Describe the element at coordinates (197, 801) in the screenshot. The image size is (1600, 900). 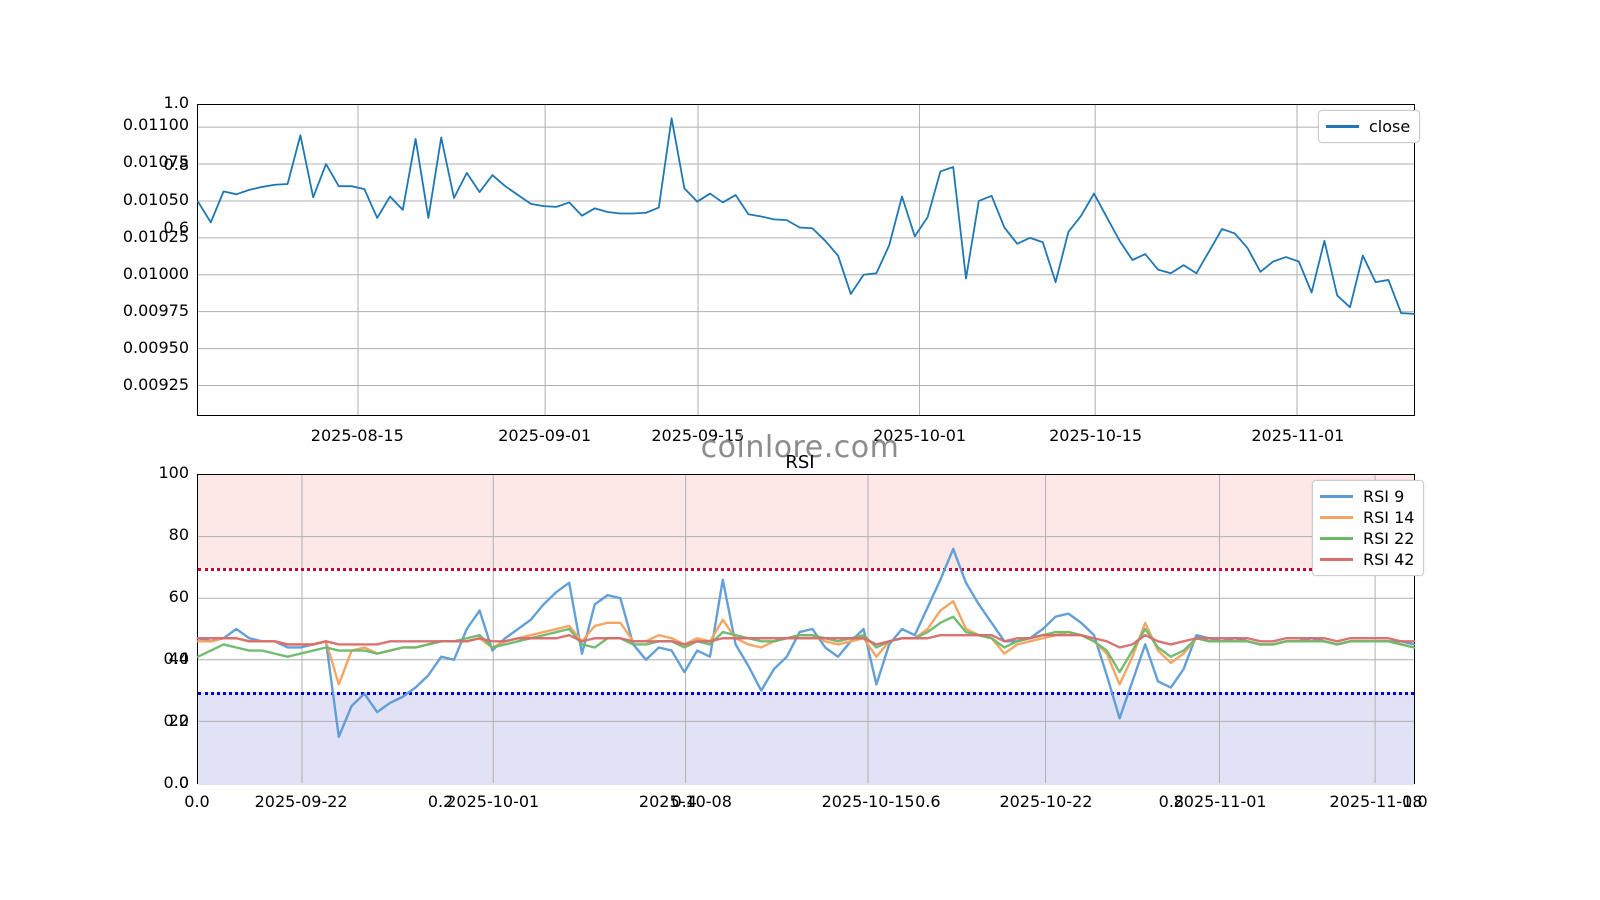
I see `rsi-x-norm-tick-0.0: 0.0` at that location.